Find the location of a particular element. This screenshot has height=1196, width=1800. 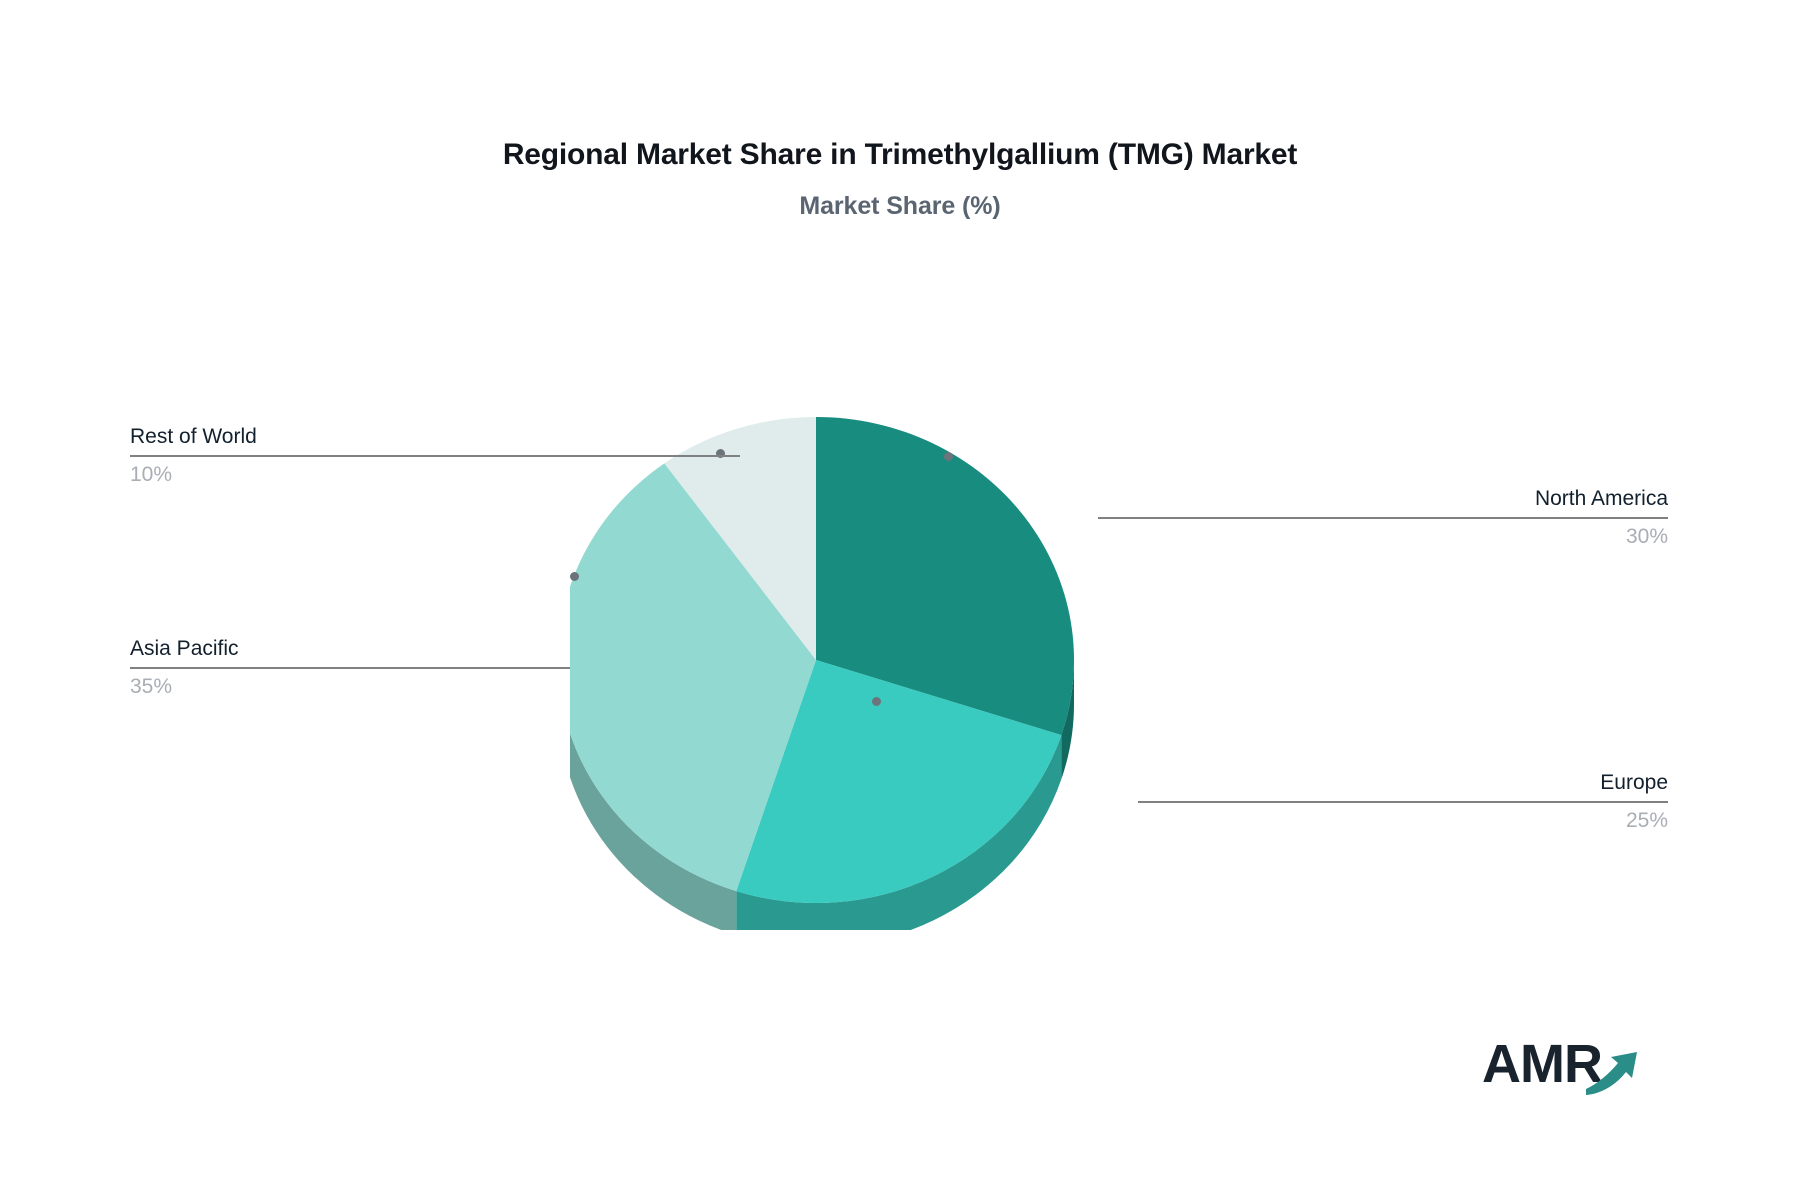

slice-north-america is located at coordinates (945, 576).